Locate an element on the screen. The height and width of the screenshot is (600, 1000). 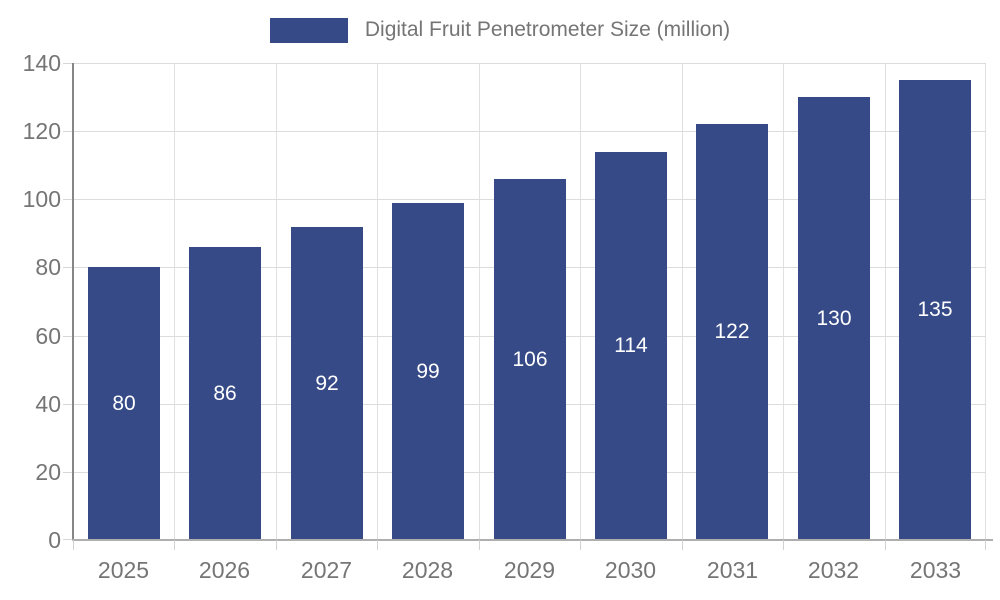
bar-2030: 114 is located at coordinates (631, 346).